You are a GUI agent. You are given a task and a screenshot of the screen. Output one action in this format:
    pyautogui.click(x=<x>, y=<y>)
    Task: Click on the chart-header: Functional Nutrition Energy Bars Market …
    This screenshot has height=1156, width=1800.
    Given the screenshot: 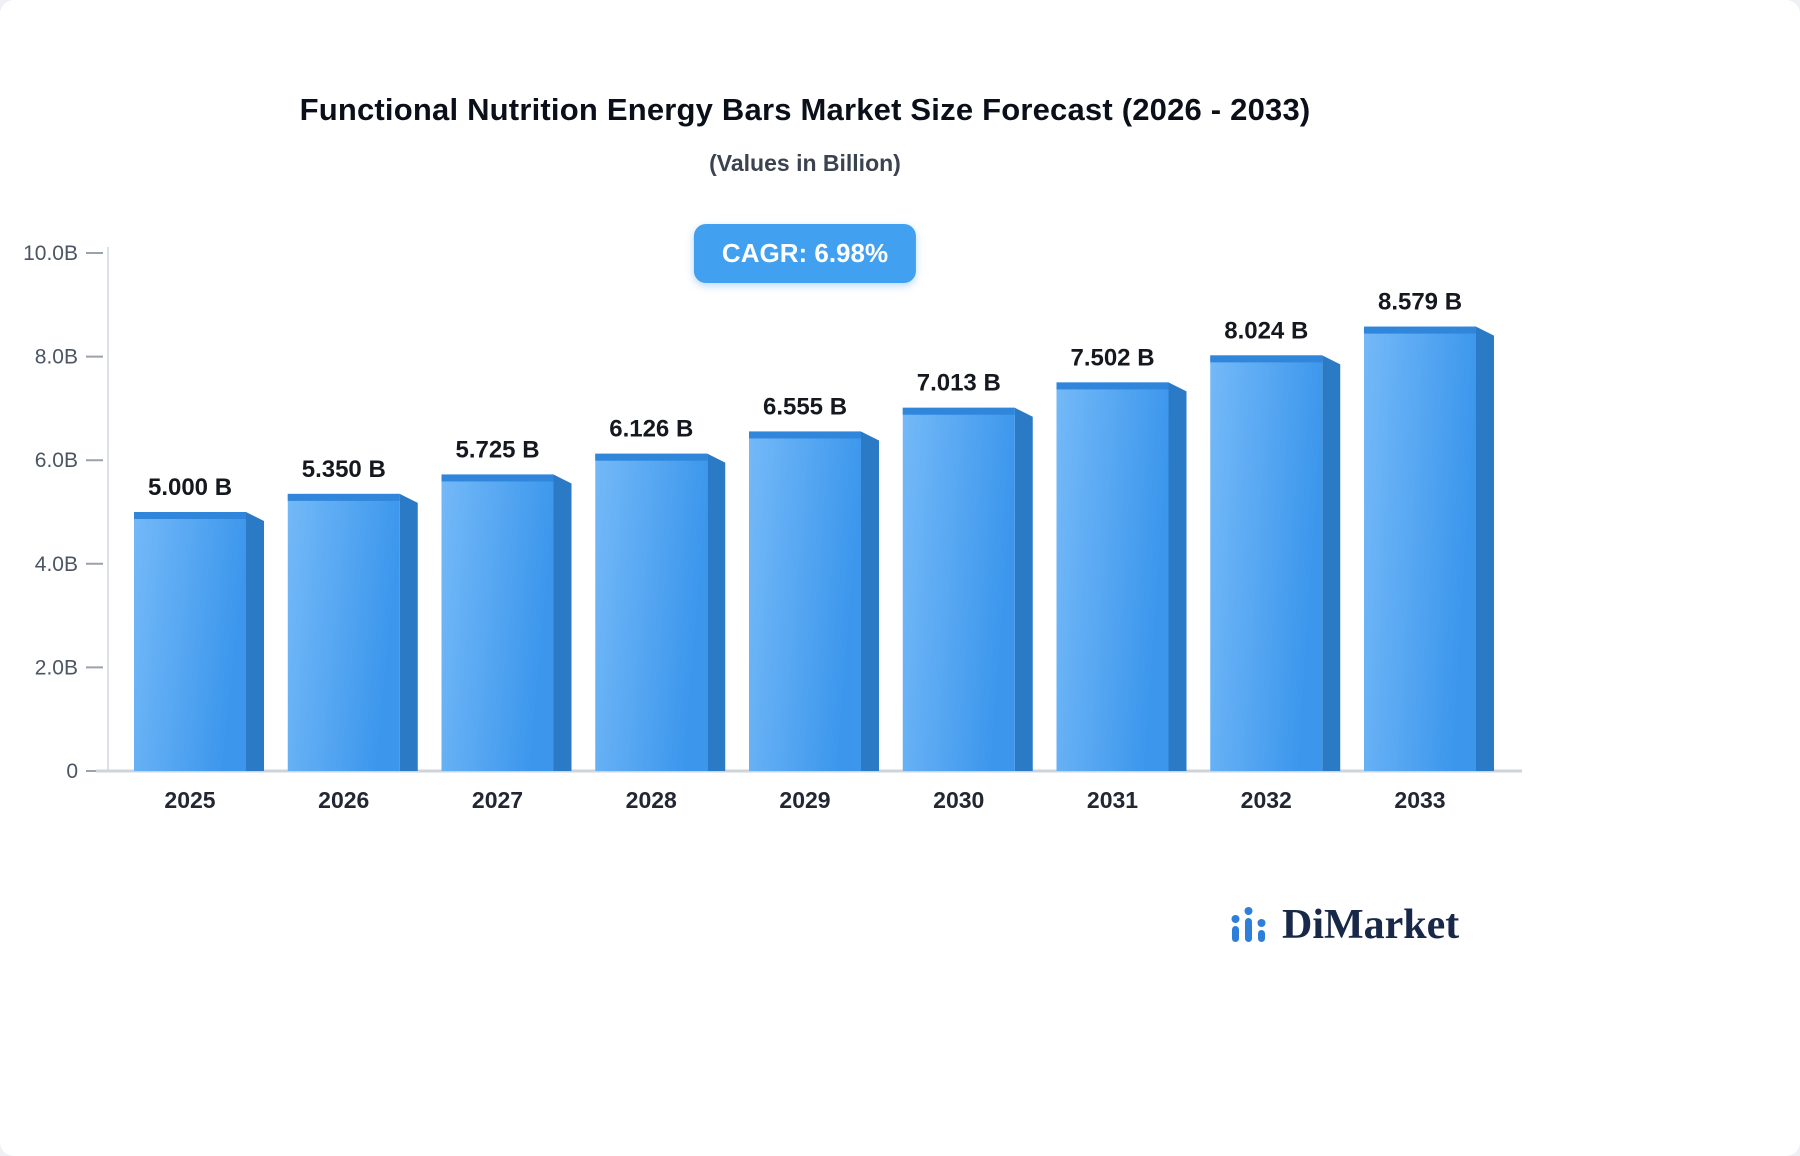 What is the action you would take?
    pyautogui.click(x=805, y=134)
    